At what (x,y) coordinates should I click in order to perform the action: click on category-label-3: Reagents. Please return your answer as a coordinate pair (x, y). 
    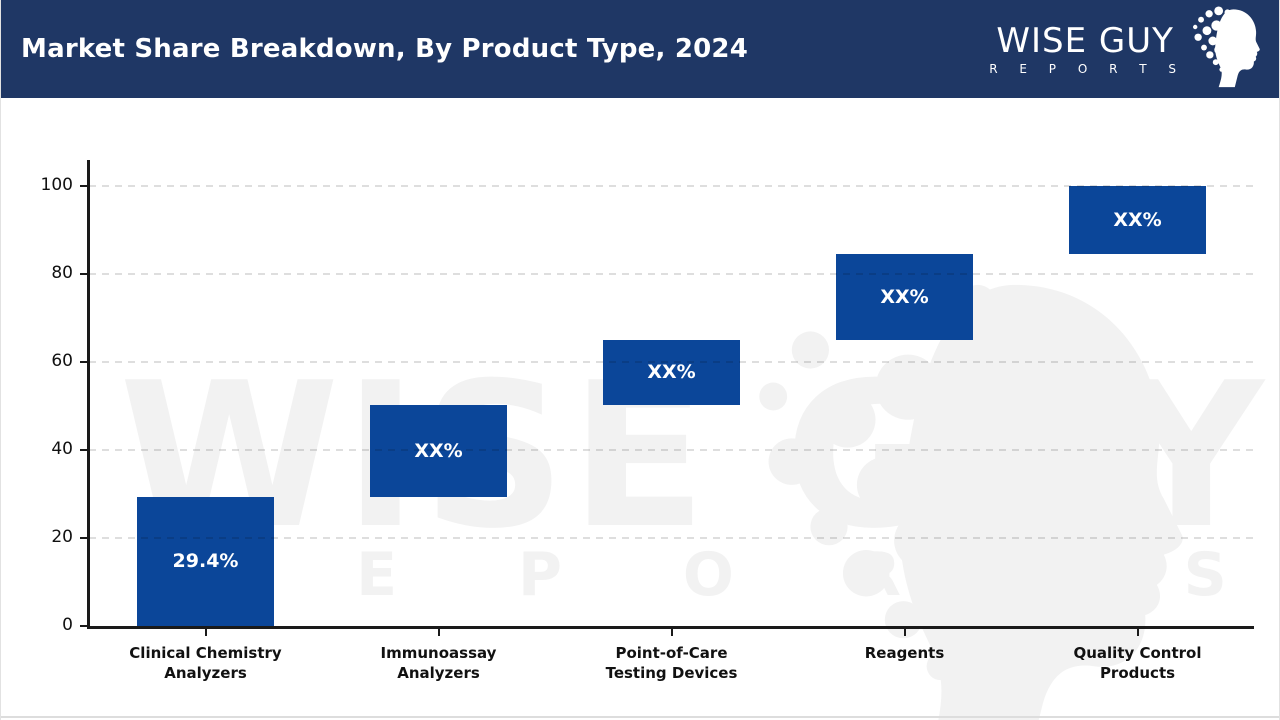
    Looking at the image, I should click on (904, 653).